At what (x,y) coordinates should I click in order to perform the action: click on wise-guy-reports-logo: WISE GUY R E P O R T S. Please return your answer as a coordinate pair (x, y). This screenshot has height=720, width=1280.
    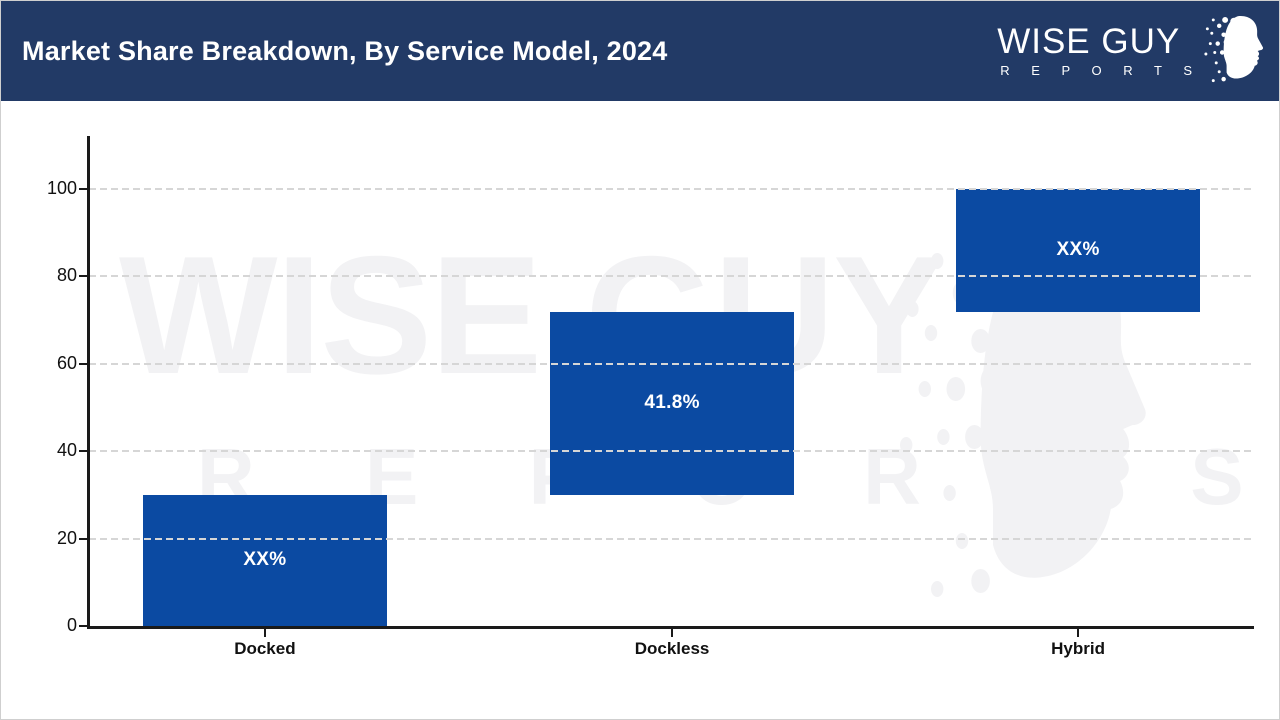
    Looking at the image, I should click on (1134, 51).